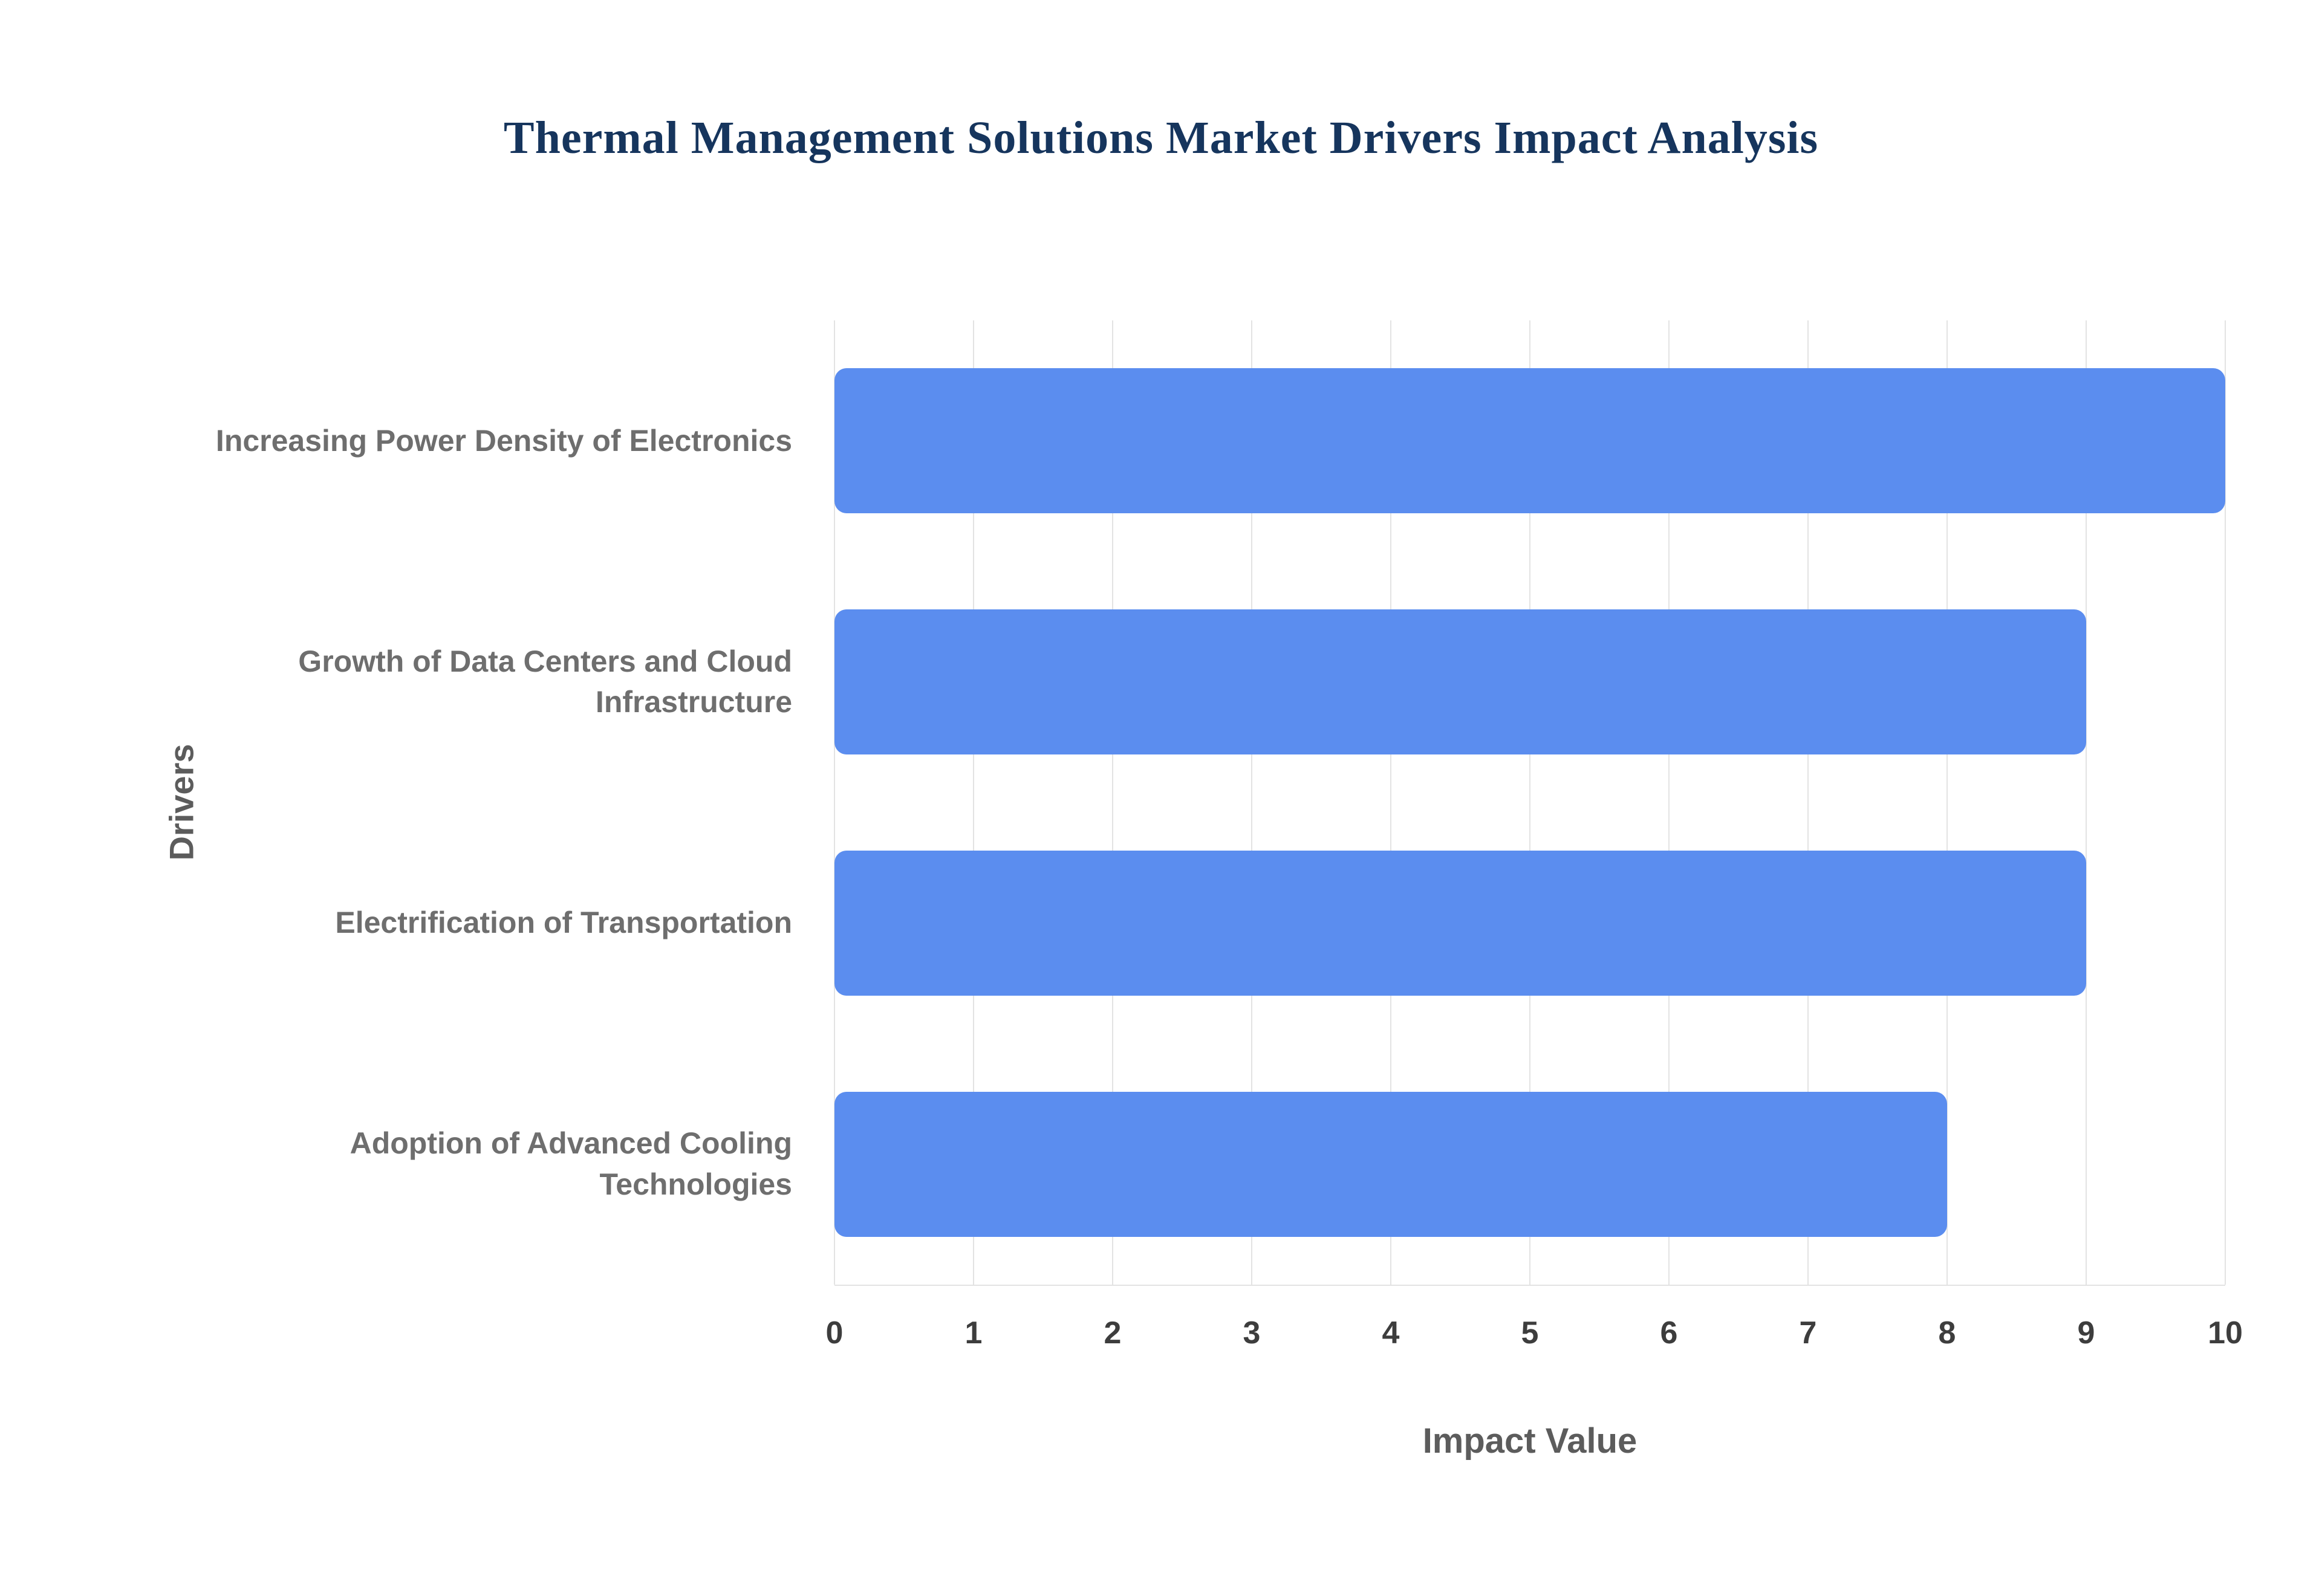 The height and width of the screenshot is (1596, 2322). Describe the element at coordinates (1113, 1333) in the screenshot. I see `x-tick-label: 2` at that location.